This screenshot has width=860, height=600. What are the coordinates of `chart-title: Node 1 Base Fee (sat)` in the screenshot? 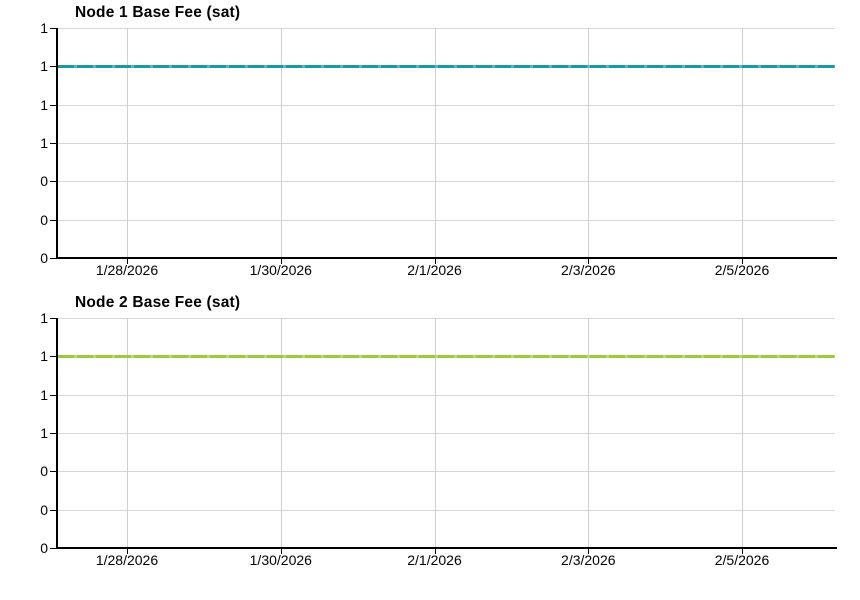 It's located at (158, 12).